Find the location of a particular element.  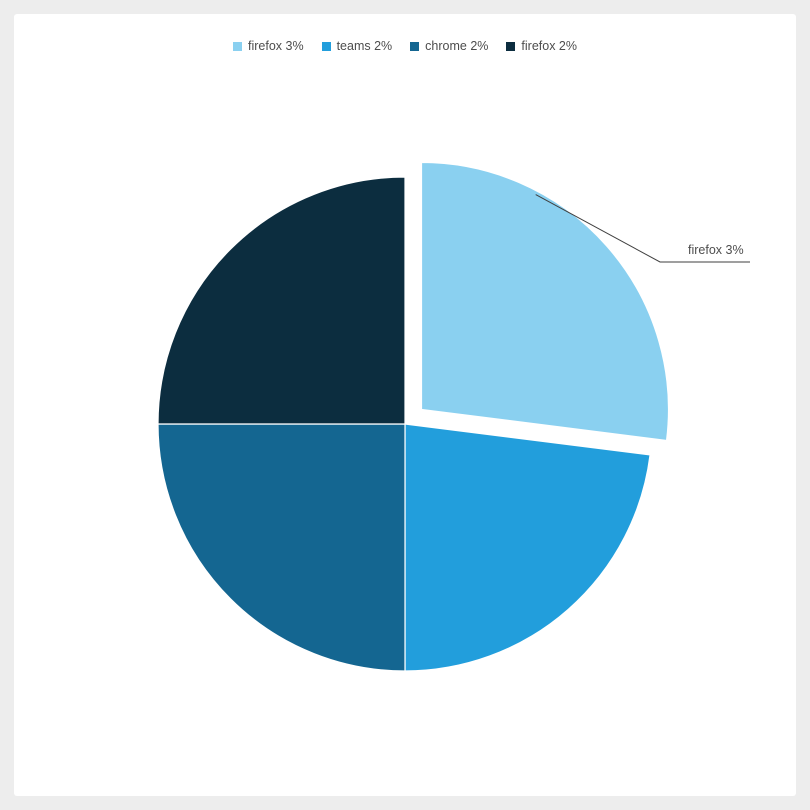

legend-swatch-firefox-2-icon is located at coordinates (511, 46).